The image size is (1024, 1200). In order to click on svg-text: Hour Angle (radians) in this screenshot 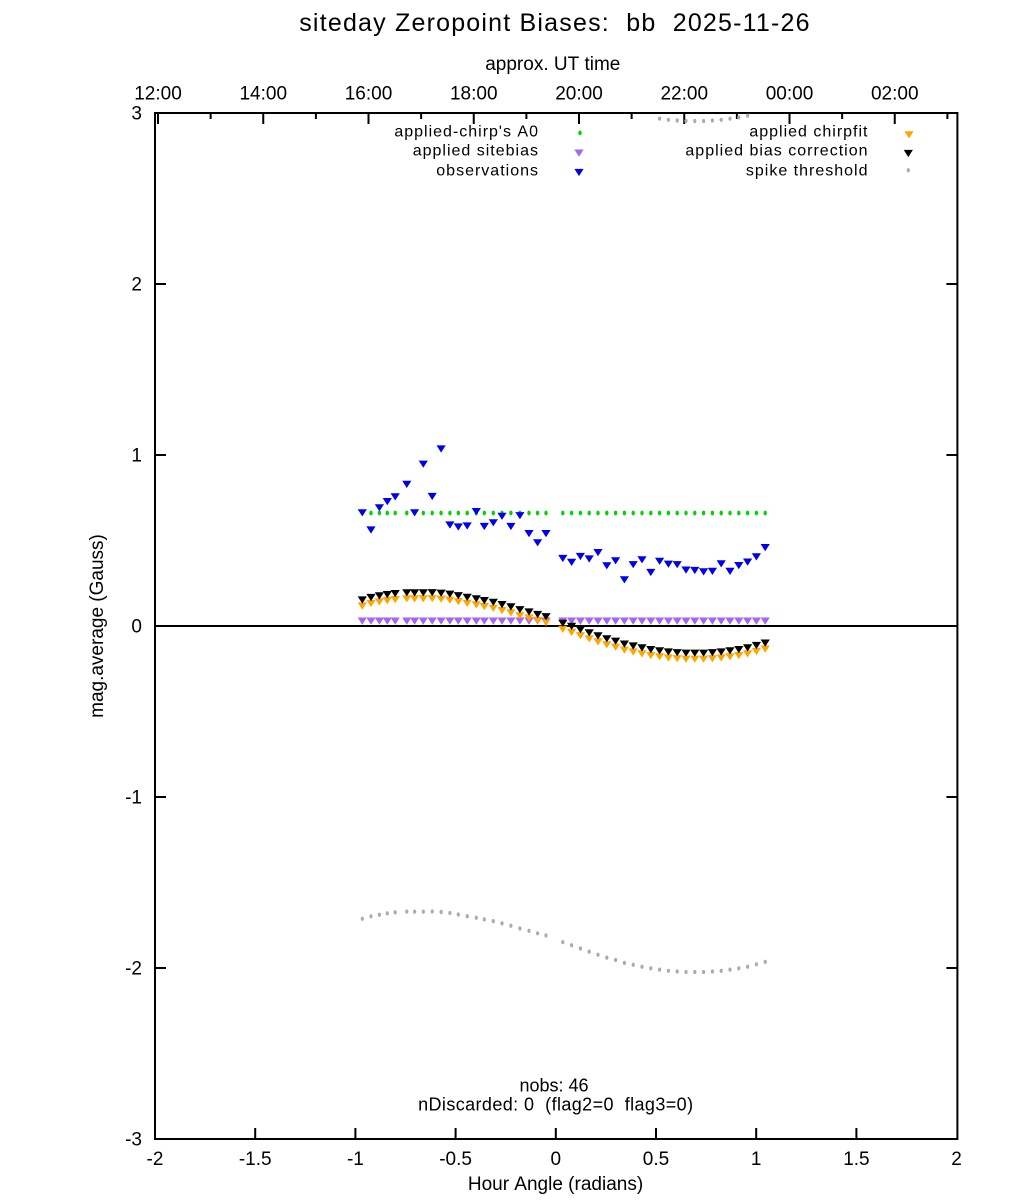, I will do `click(555, 1184)`.